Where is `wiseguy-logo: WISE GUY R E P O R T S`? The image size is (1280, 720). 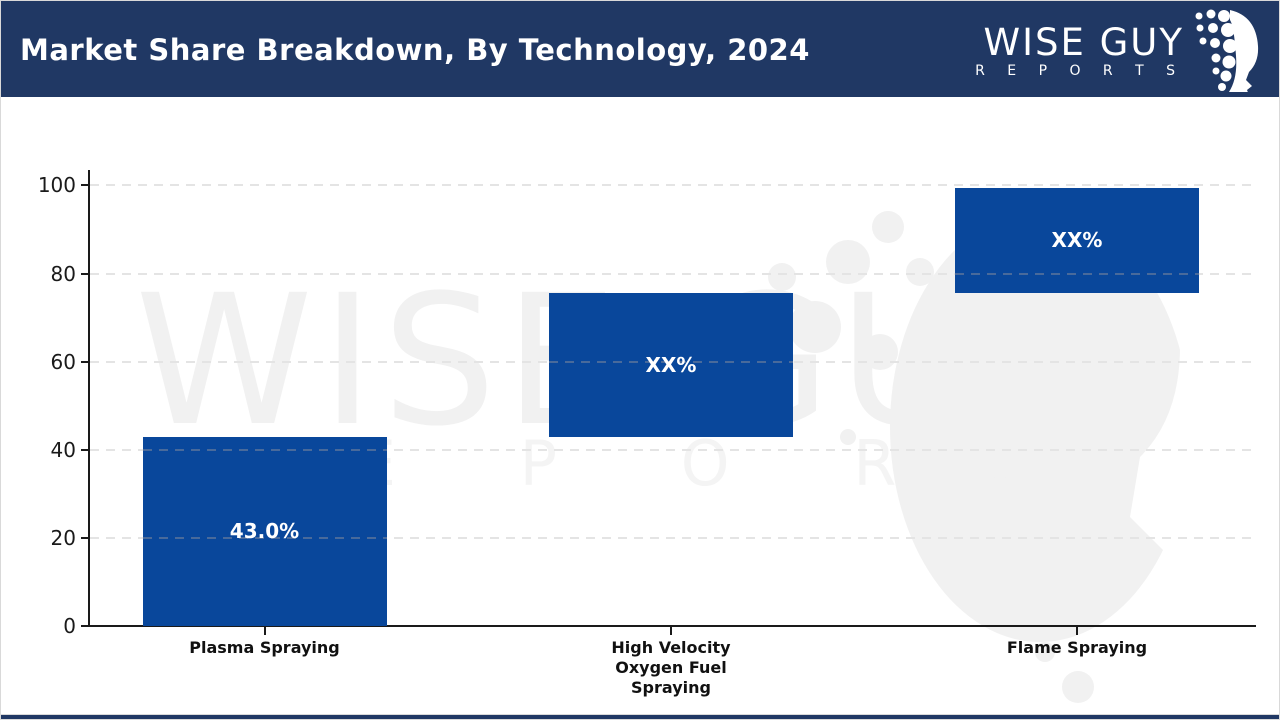
wiseguy-logo: WISE GUY R E P O R T S is located at coordinates (1118, 49).